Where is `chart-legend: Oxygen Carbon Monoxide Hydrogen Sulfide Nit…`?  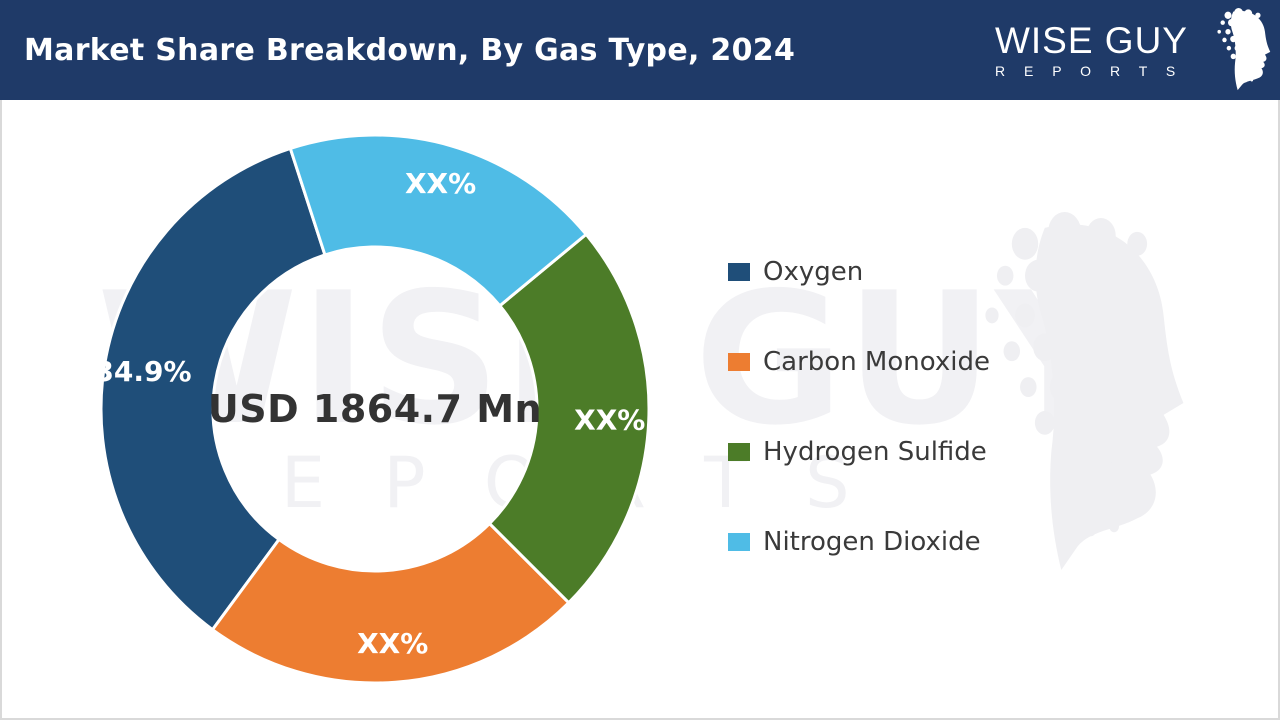
chart-legend: Oxygen Carbon Monoxide Hydrogen Sulfide Nit… is located at coordinates (859, 435).